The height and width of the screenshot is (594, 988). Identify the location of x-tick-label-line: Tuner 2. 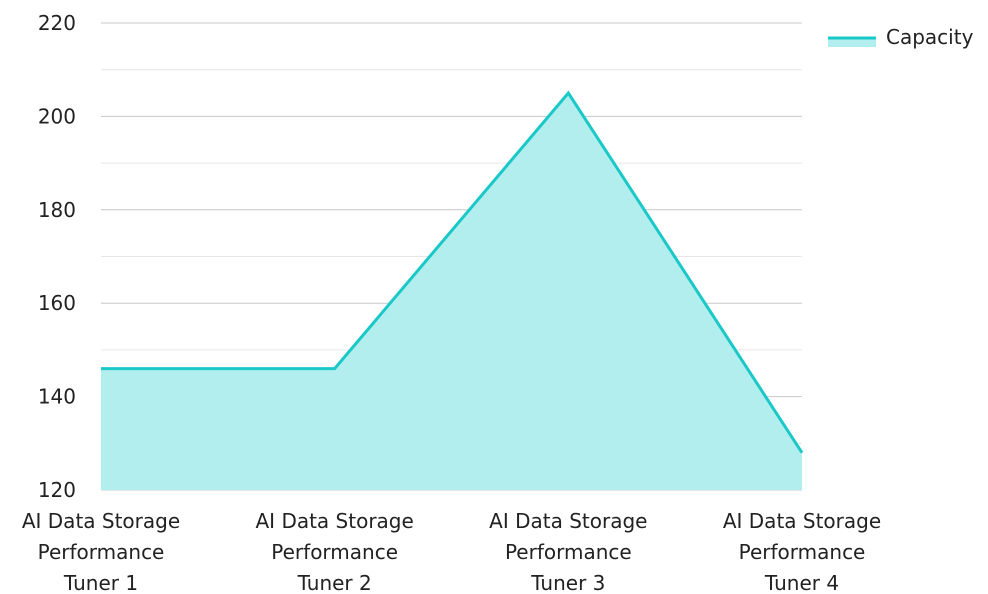
(334, 582).